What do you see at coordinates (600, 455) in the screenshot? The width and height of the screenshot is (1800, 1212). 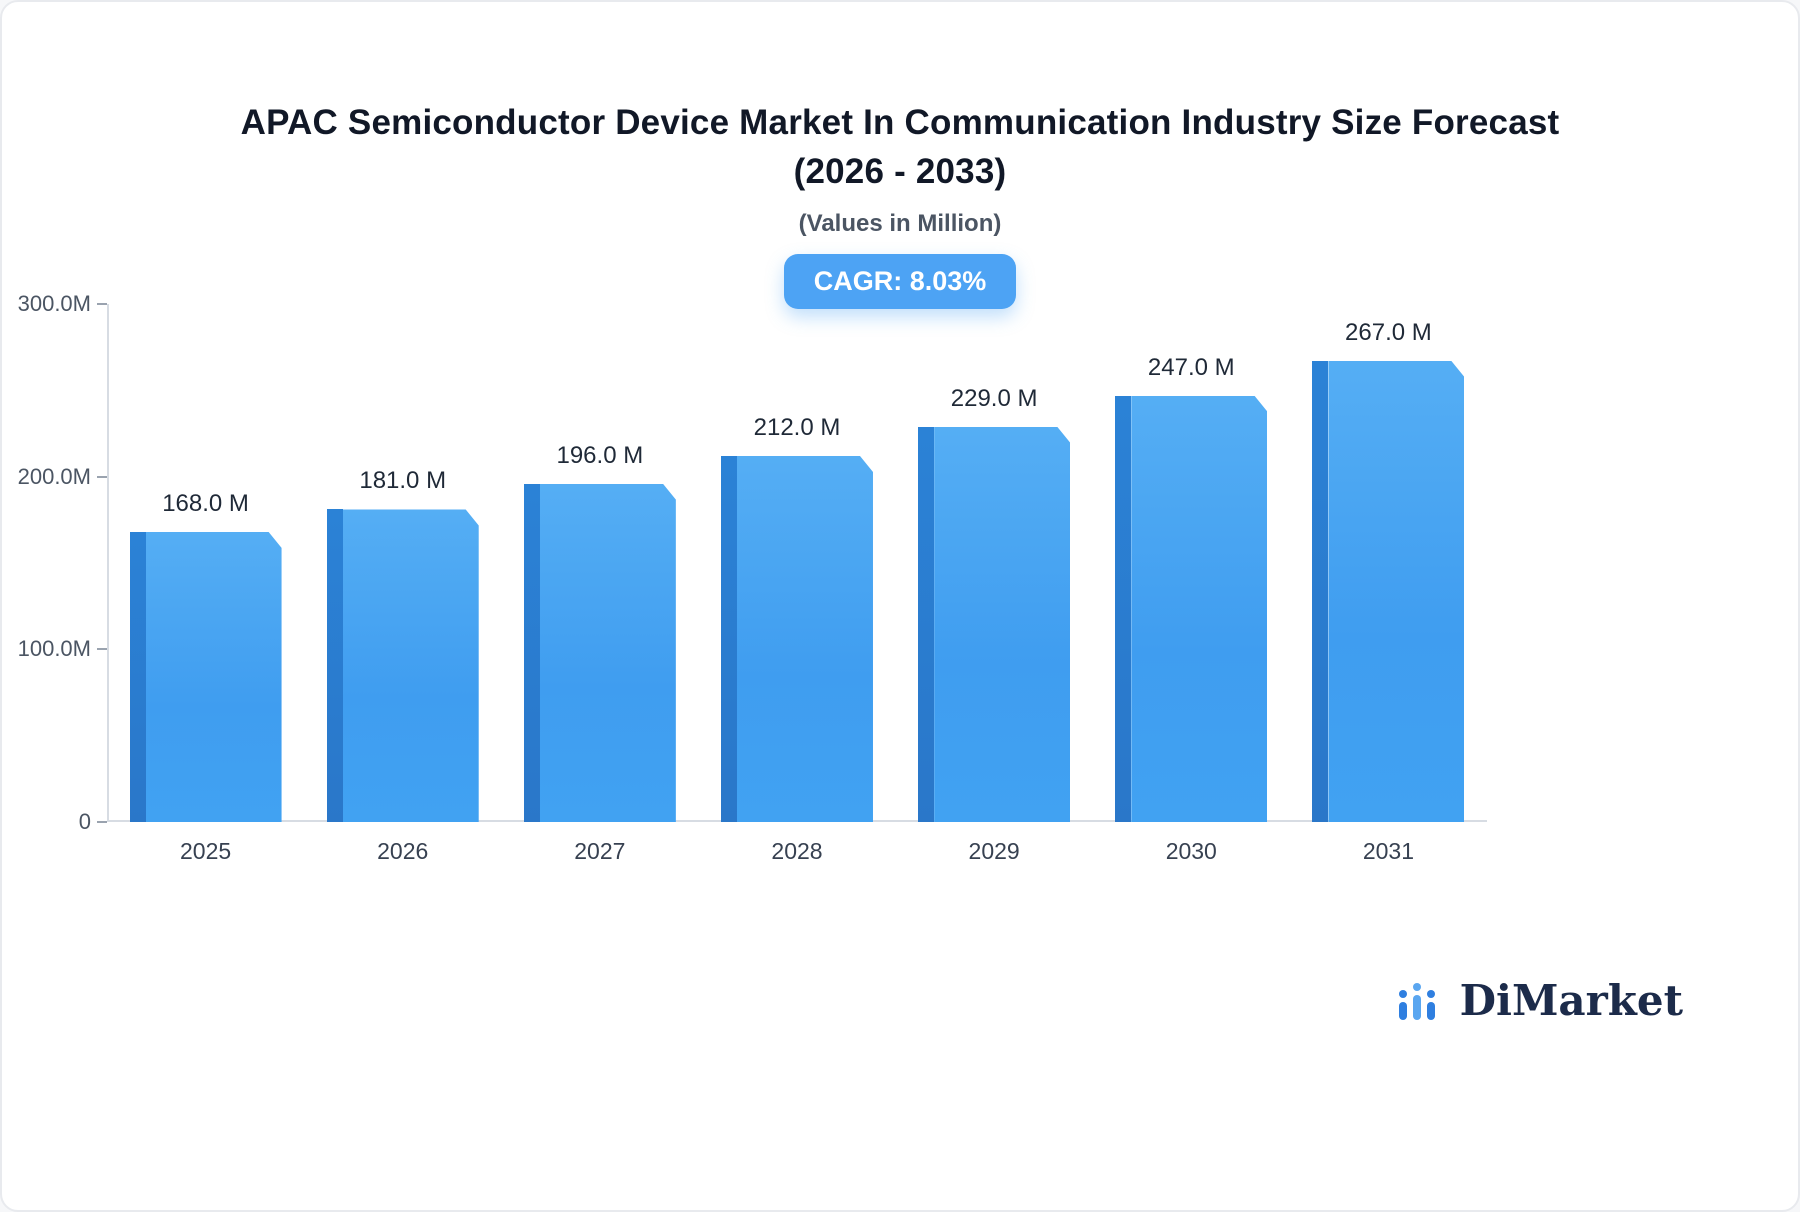 I see `bar-value-label: 196.0 M` at bounding box center [600, 455].